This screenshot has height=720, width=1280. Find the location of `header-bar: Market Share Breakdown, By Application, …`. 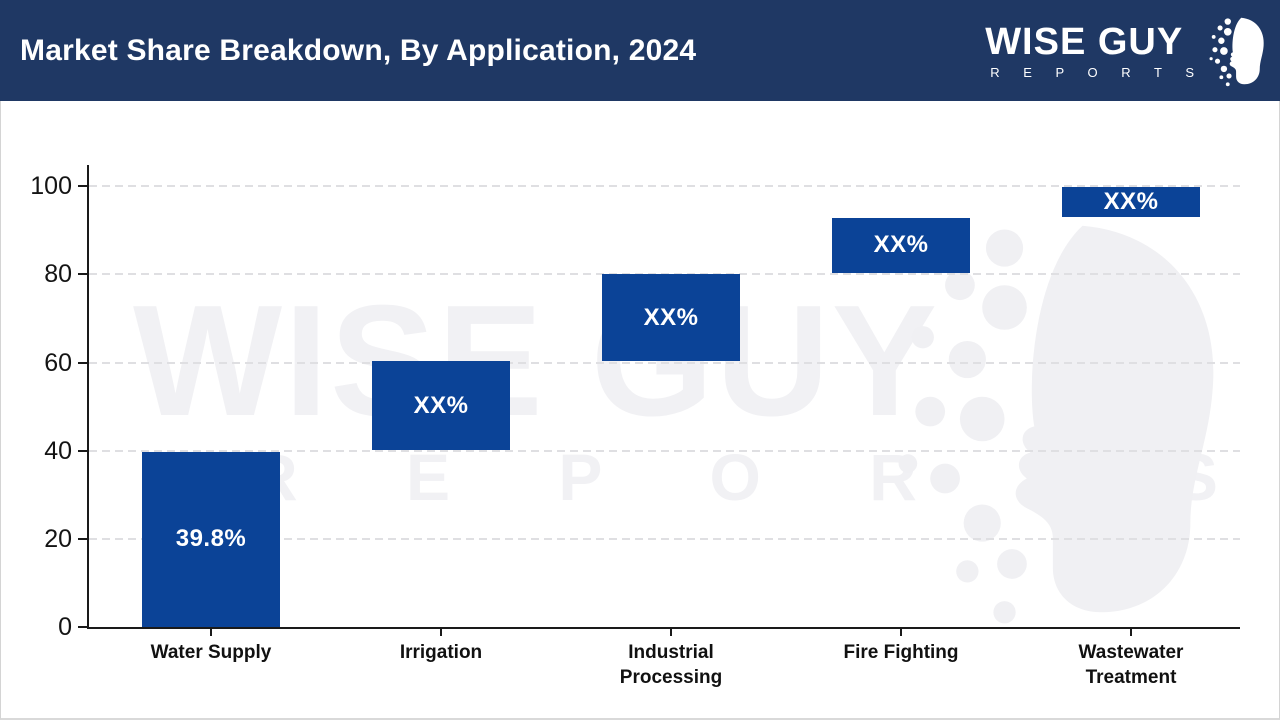

header-bar: Market Share Breakdown, By Application, … is located at coordinates (640, 50).